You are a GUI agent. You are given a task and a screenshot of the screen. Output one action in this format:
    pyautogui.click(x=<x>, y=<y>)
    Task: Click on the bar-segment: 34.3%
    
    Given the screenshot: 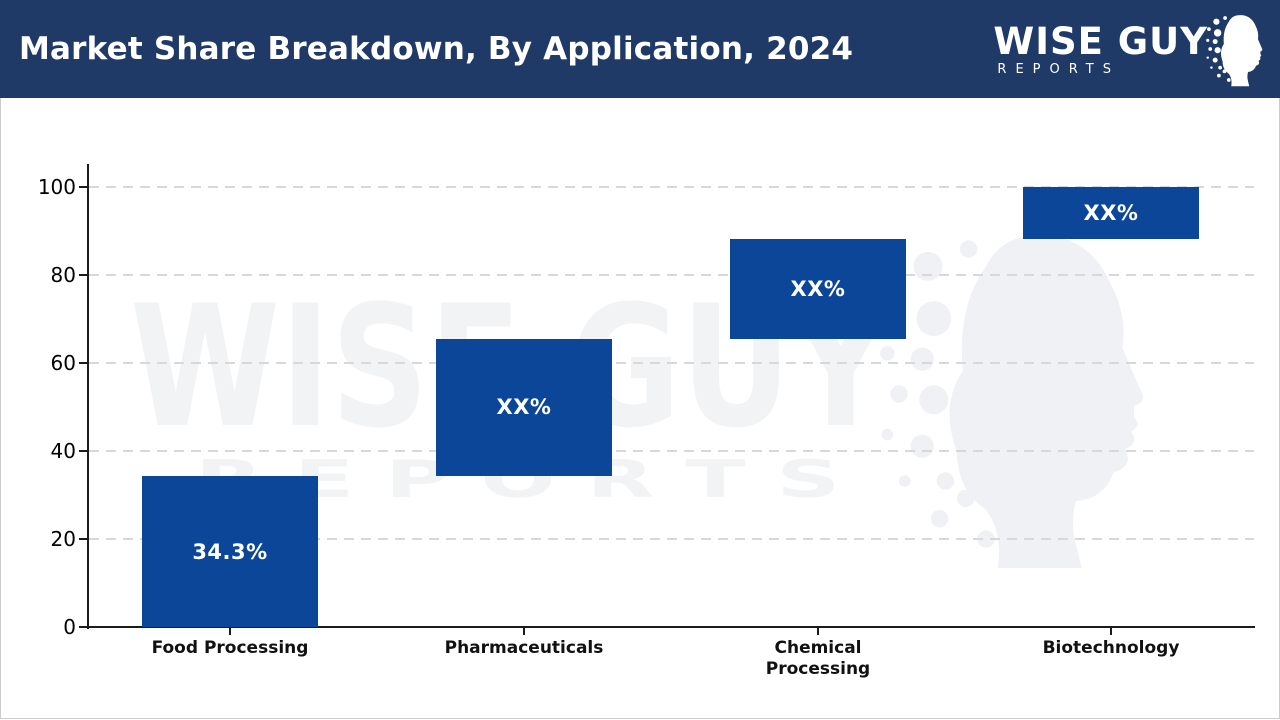 What is the action you would take?
    pyautogui.click(x=230, y=551)
    